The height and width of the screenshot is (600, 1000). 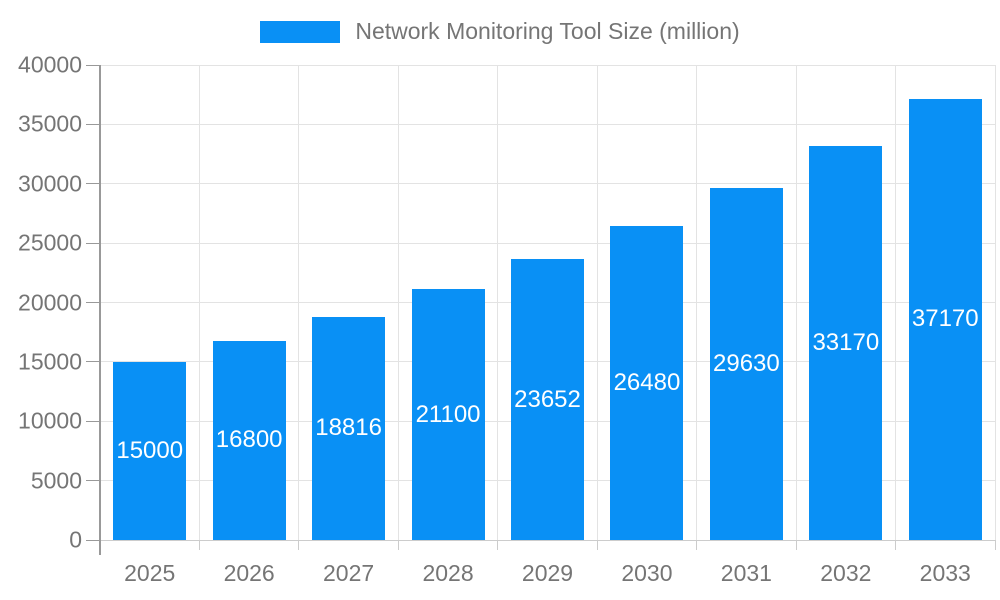 I want to click on y-axis-tick-label: 25000, so click(x=50, y=242).